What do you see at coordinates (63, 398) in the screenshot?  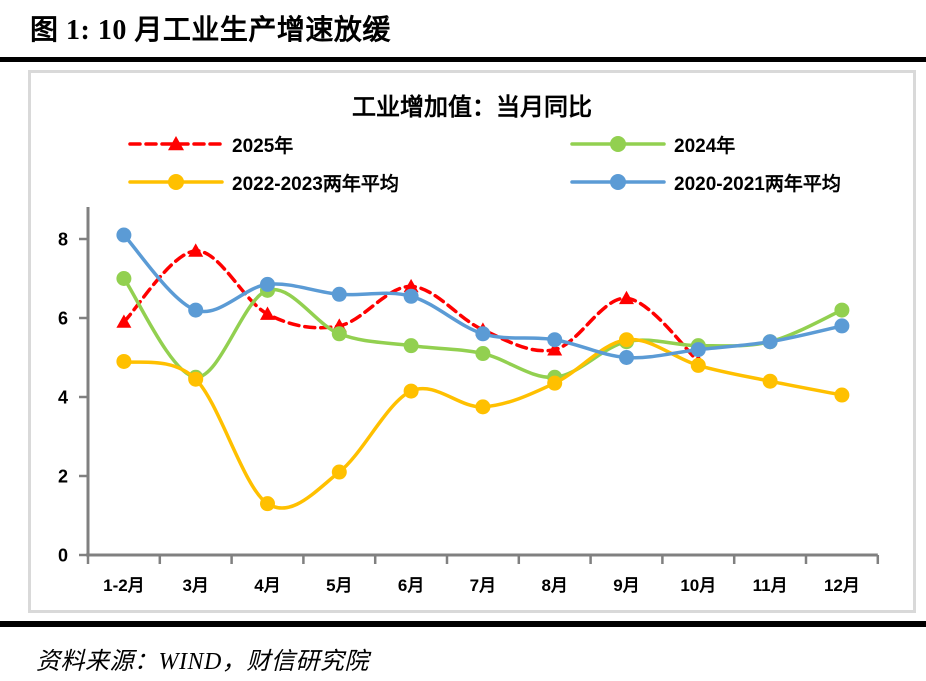 I see `svg-text: 4` at bounding box center [63, 398].